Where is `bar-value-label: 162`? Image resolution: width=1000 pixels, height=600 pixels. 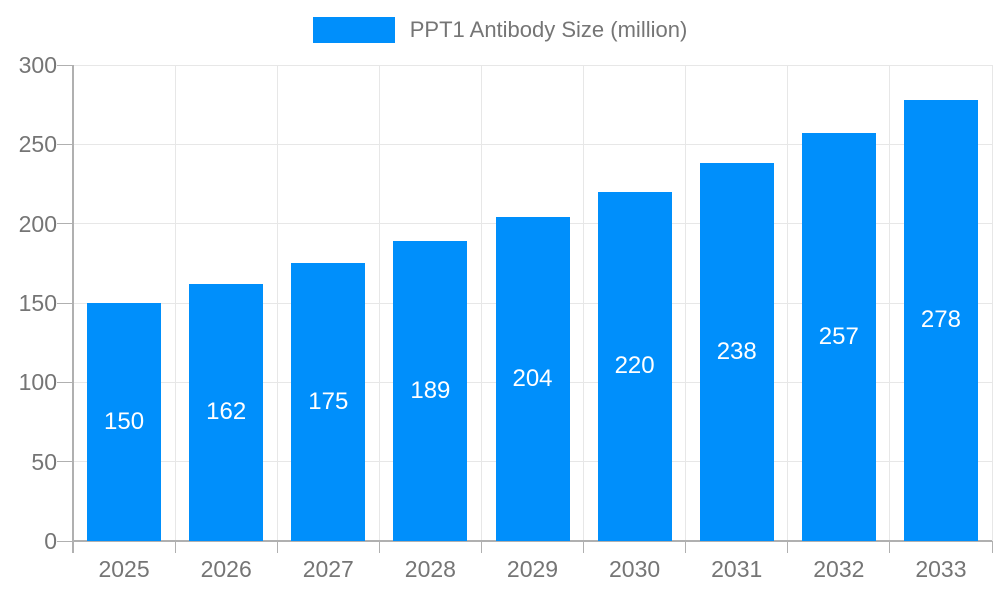 bar-value-label: 162 is located at coordinates (226, 412).